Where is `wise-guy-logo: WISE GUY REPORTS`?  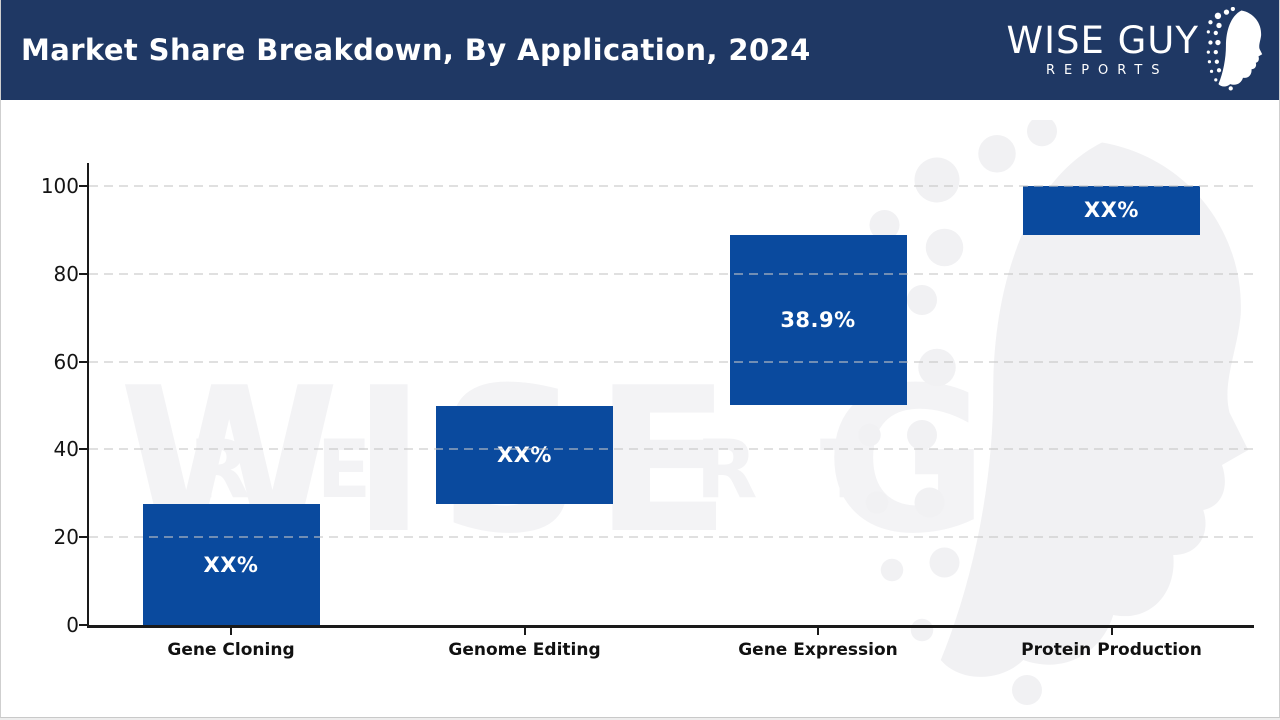 wise-guy-logo: WISE GUY REPORTS is located at coordinates (1137, 50).